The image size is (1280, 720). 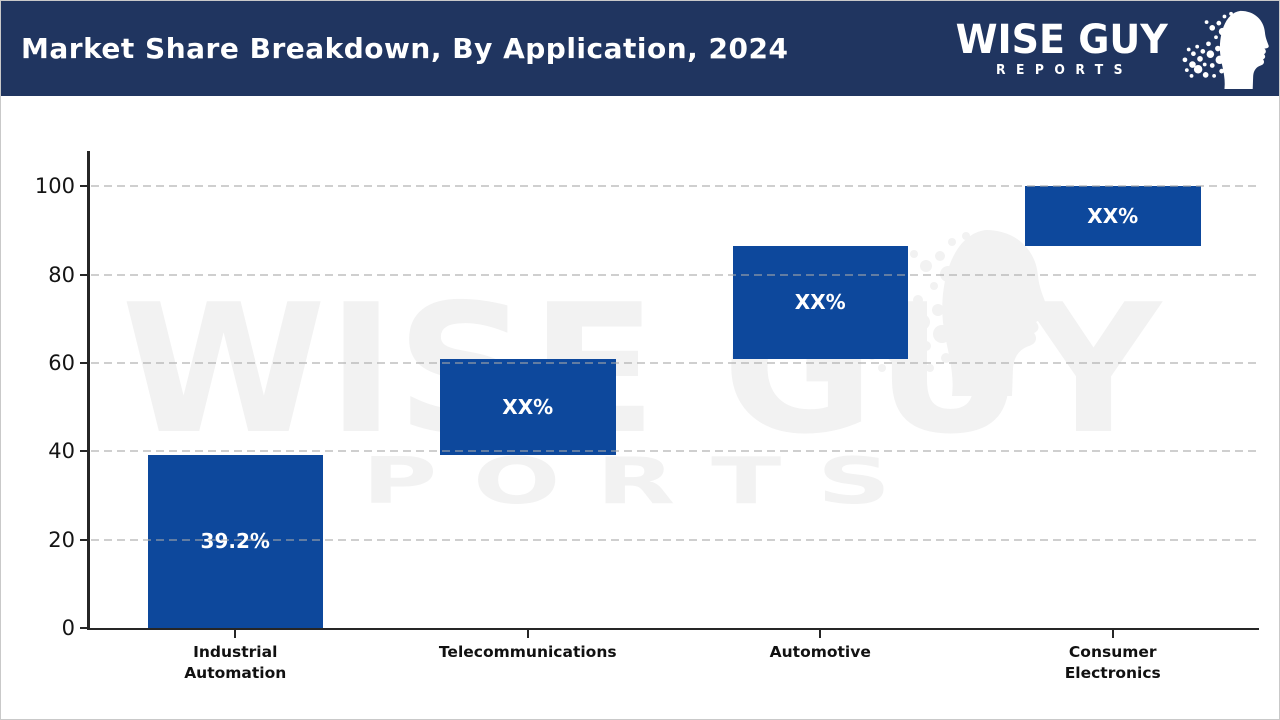 What do you see at coordinates (68, 628) in the screenshot?
I see `y-tick-label-0: 0` at bounding box center [68, 628].